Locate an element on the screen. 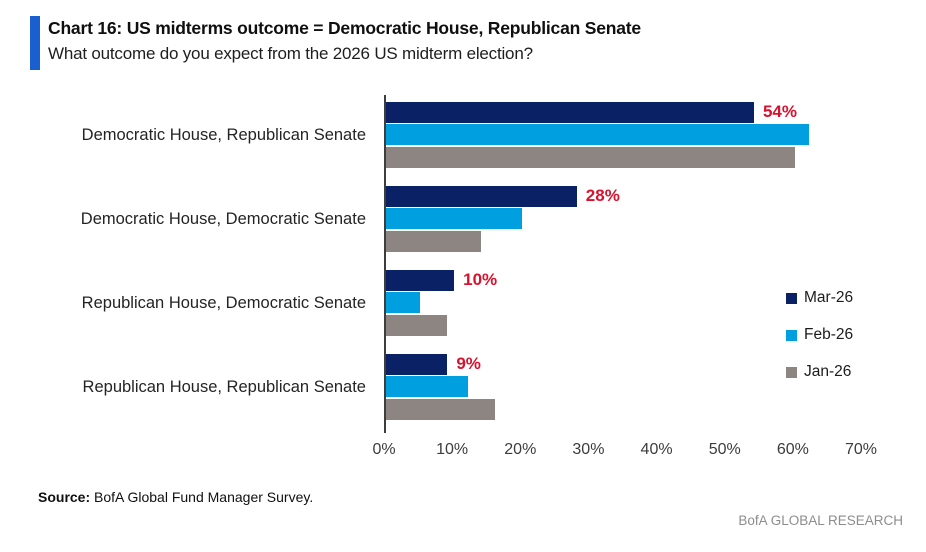 The height and width of the screenshot is (552, 926). legend-item-jan-26: Jan-26 is located at coordinates (819, 372).